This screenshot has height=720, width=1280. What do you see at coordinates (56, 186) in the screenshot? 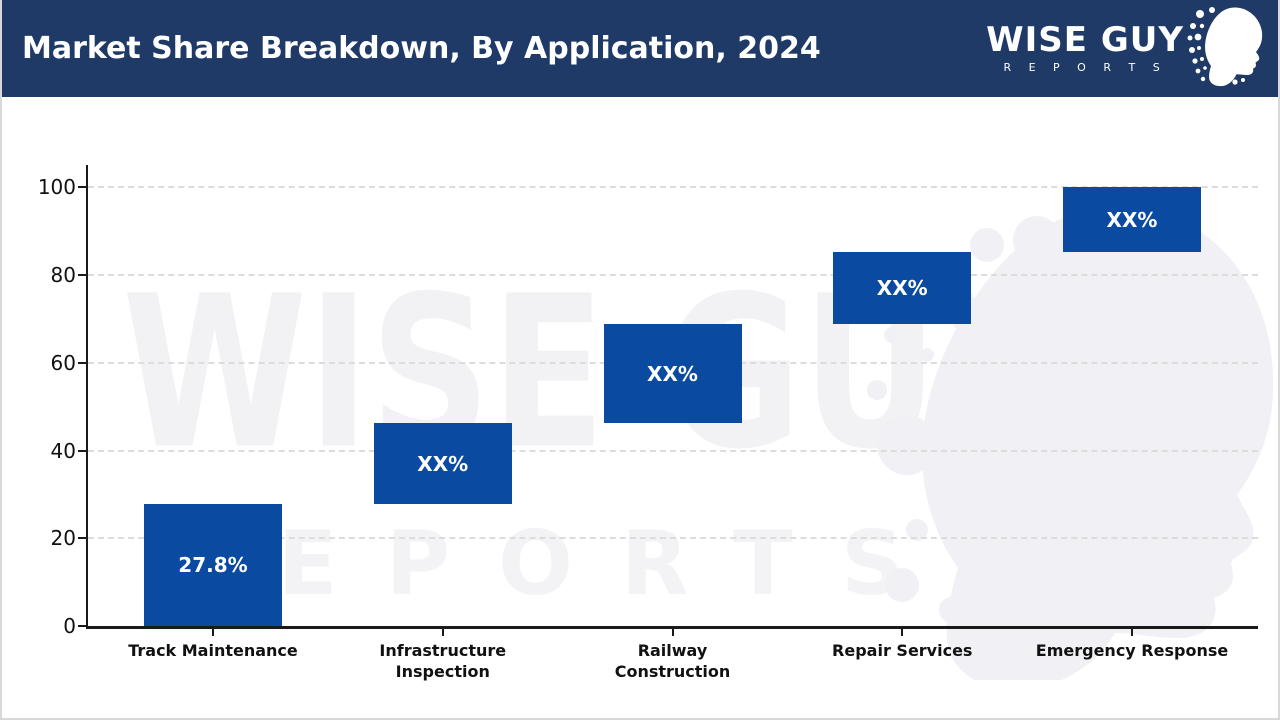
I see `y-tick-label-100: 100` at bounding box center [56, 186].